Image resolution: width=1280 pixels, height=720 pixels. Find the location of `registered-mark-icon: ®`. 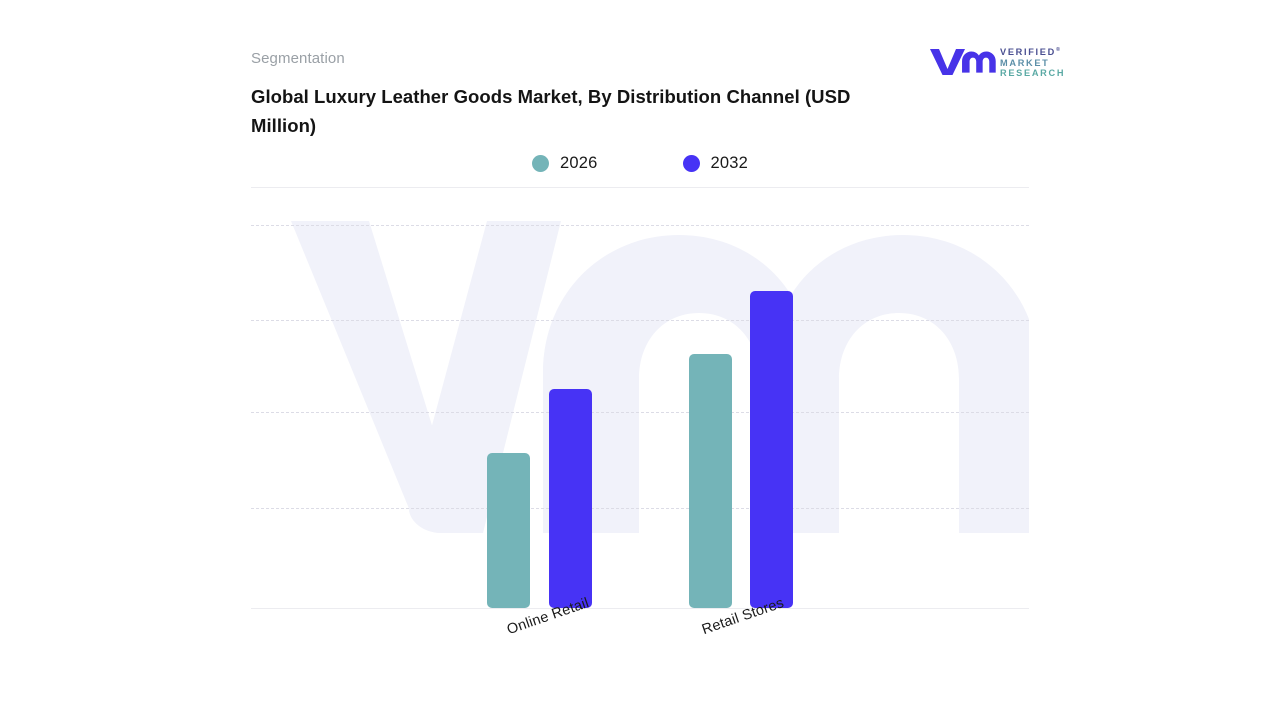

registered-mark-icon: ® is located at coordinates (1058, 50).